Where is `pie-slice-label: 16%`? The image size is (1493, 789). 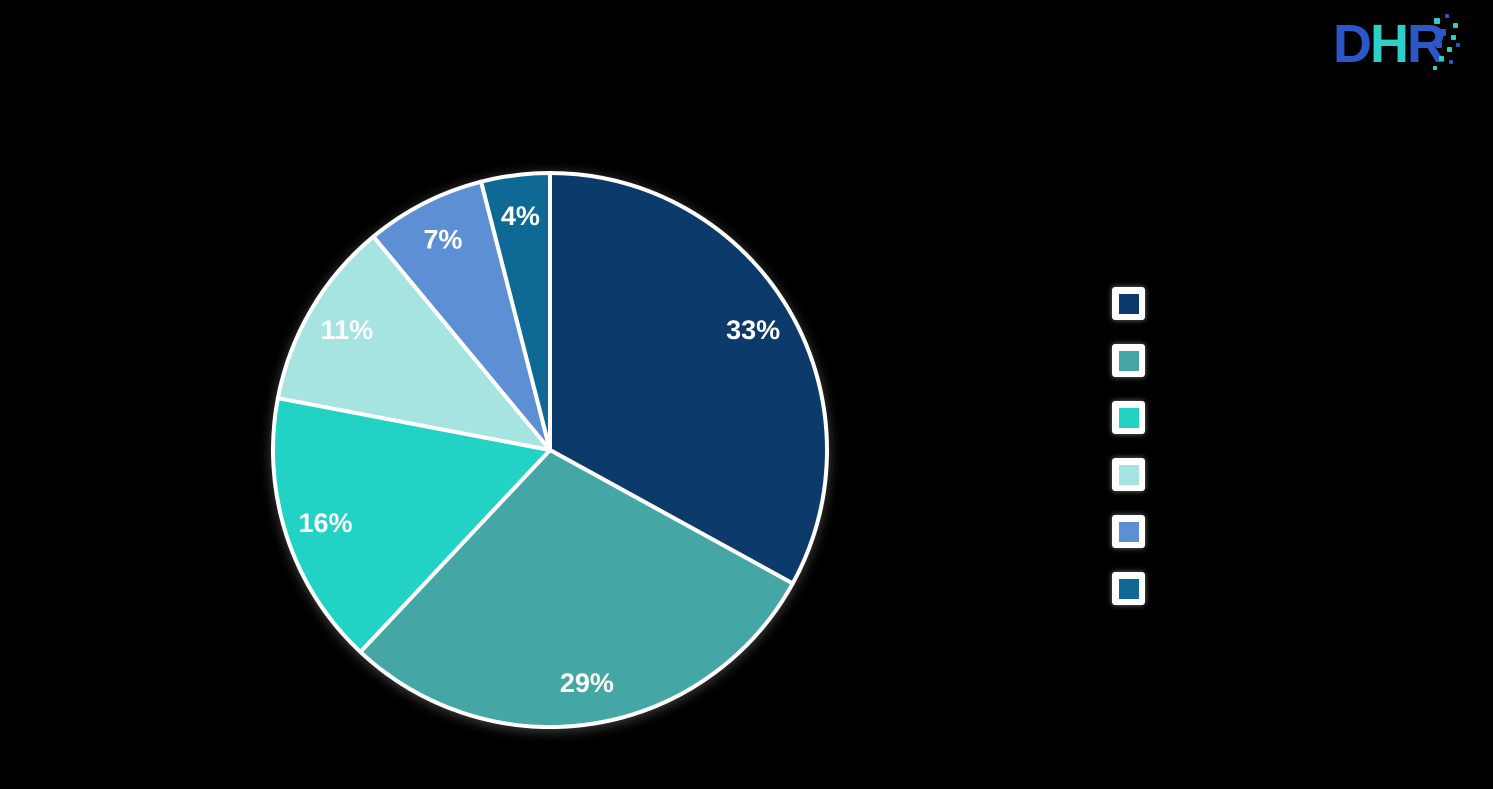
pie-slice-label: 16% is located at coordinates (326, 523).